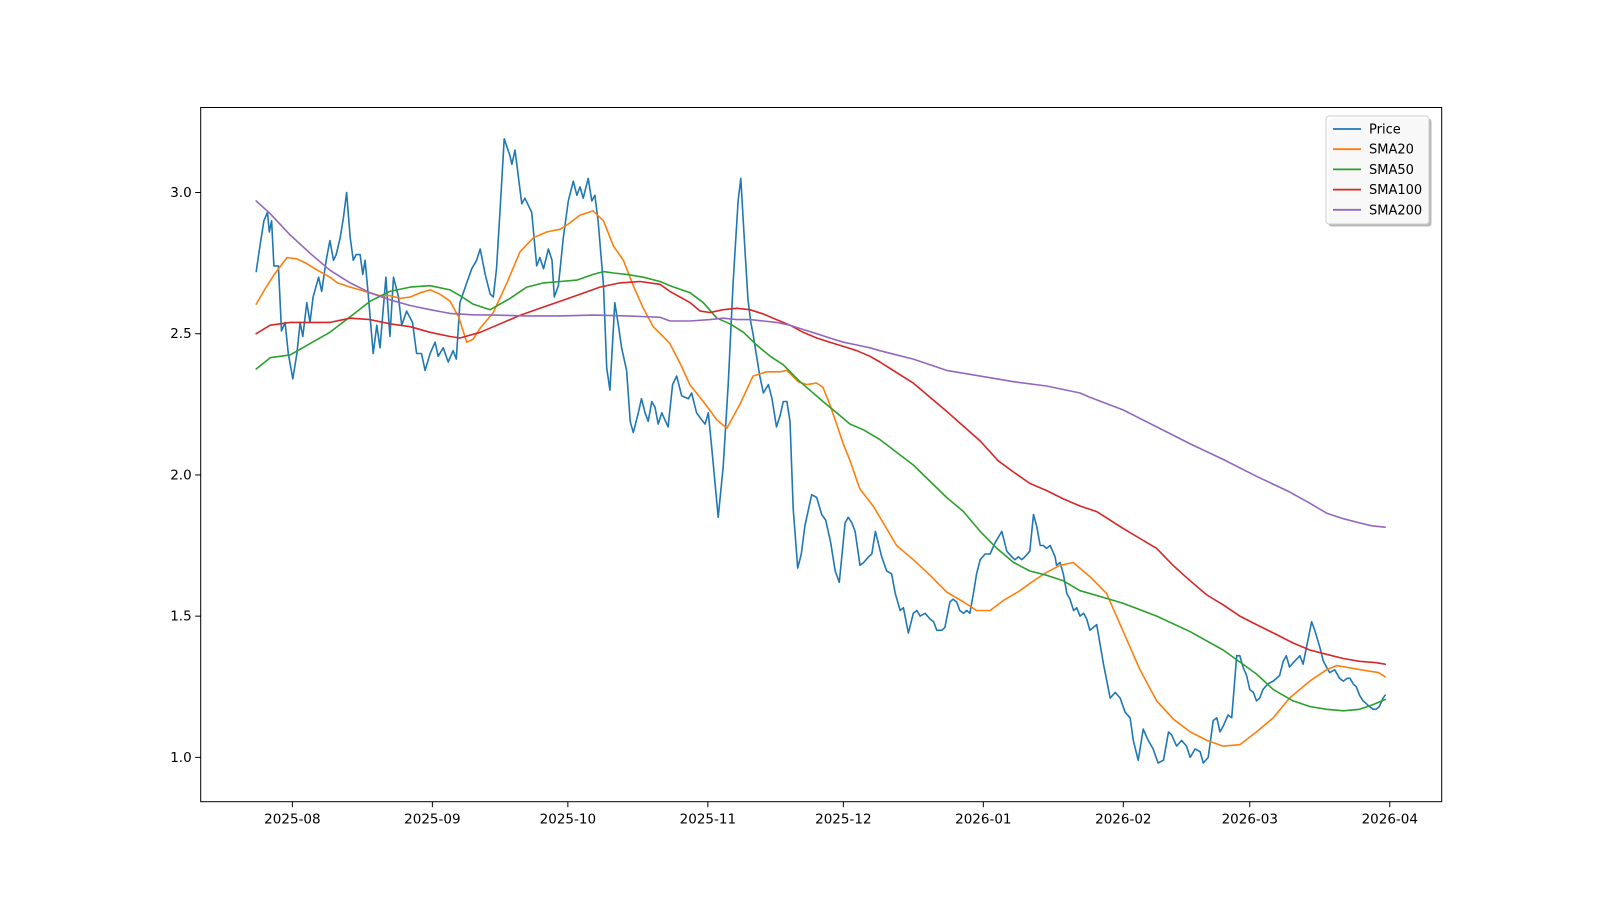 The image size is (1600, 900). What do you see at coordinates (180, 758) in the screenshot?
I see `y-axis-tick-label: 1.0` at bounding box center [180, 758].